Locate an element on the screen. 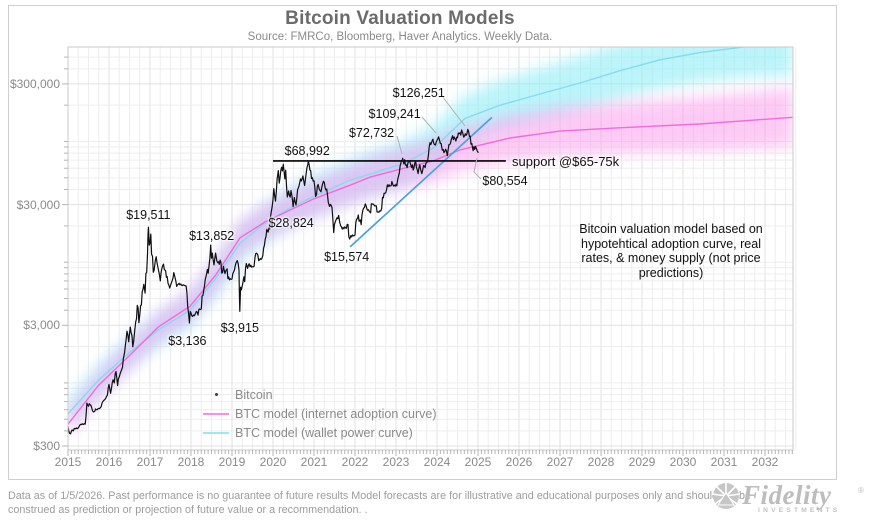 The image size is (875, 520). x-tick-2032: 2032 is located at coordinates (765, 462).